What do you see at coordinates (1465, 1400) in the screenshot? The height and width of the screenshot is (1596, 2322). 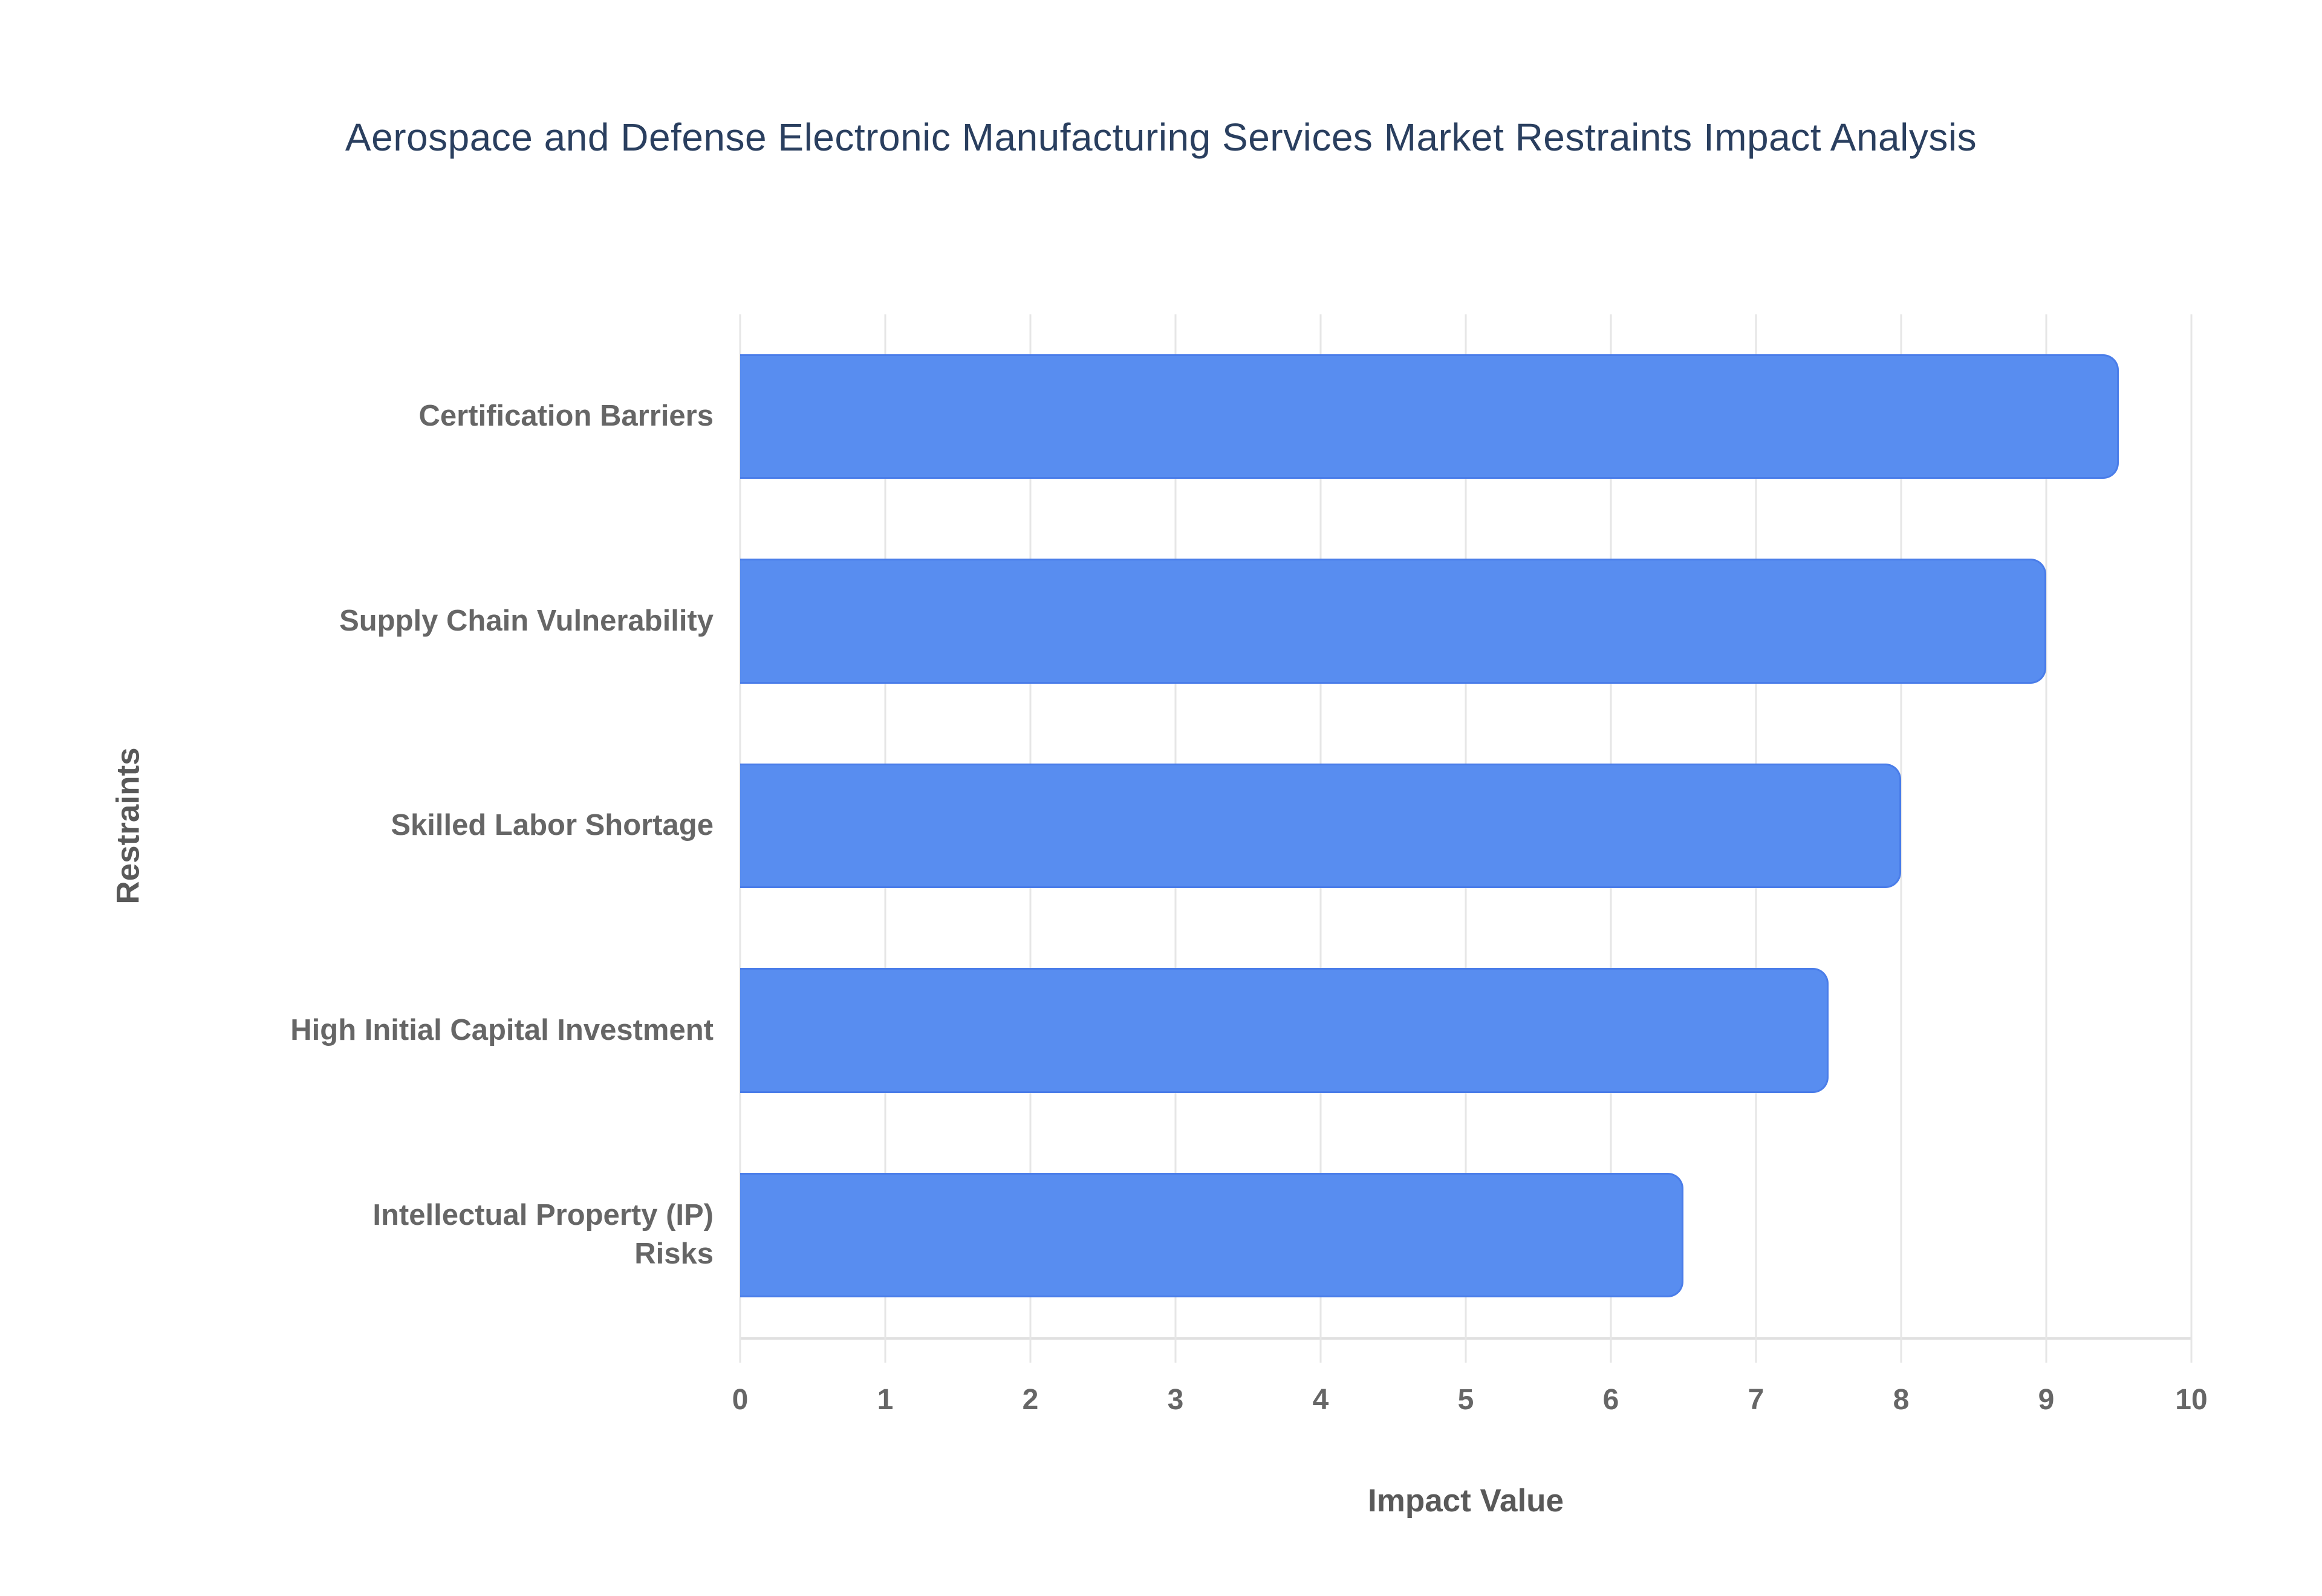 I see `x-tick-label: 5` at bounding box center [1465, 1400].